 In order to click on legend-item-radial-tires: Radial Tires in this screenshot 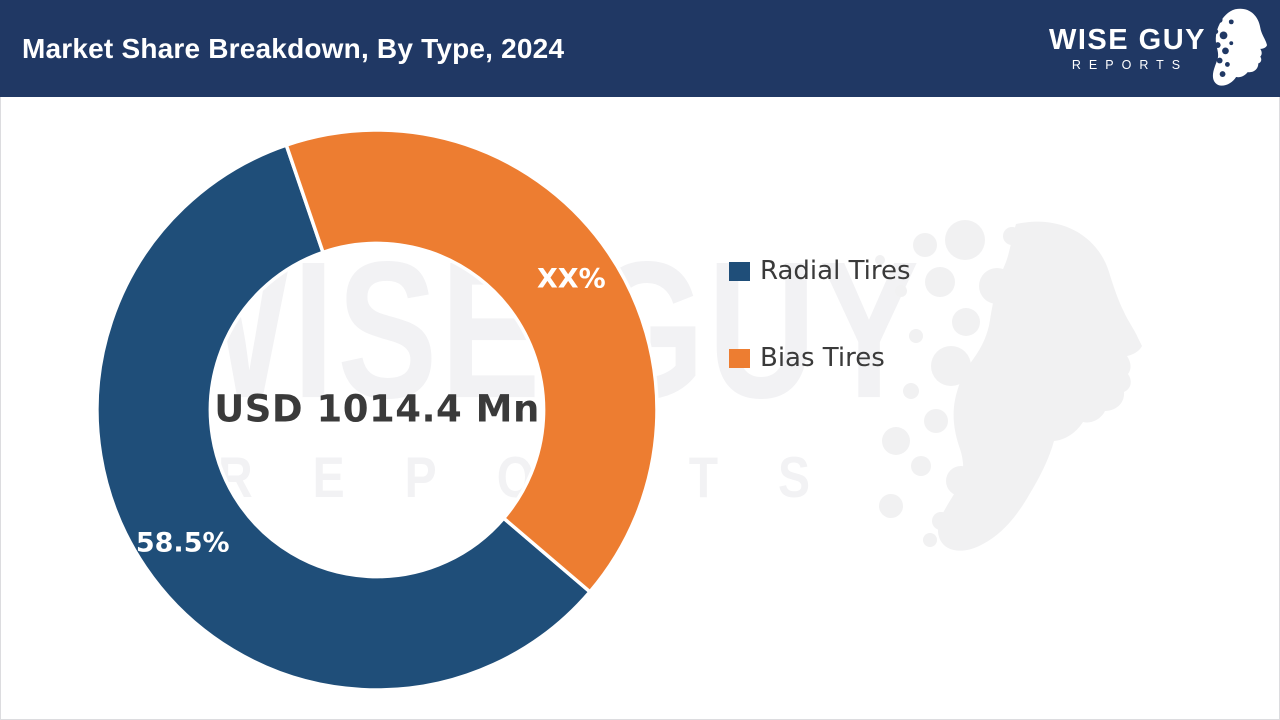, I will do `click(820, 271)`.